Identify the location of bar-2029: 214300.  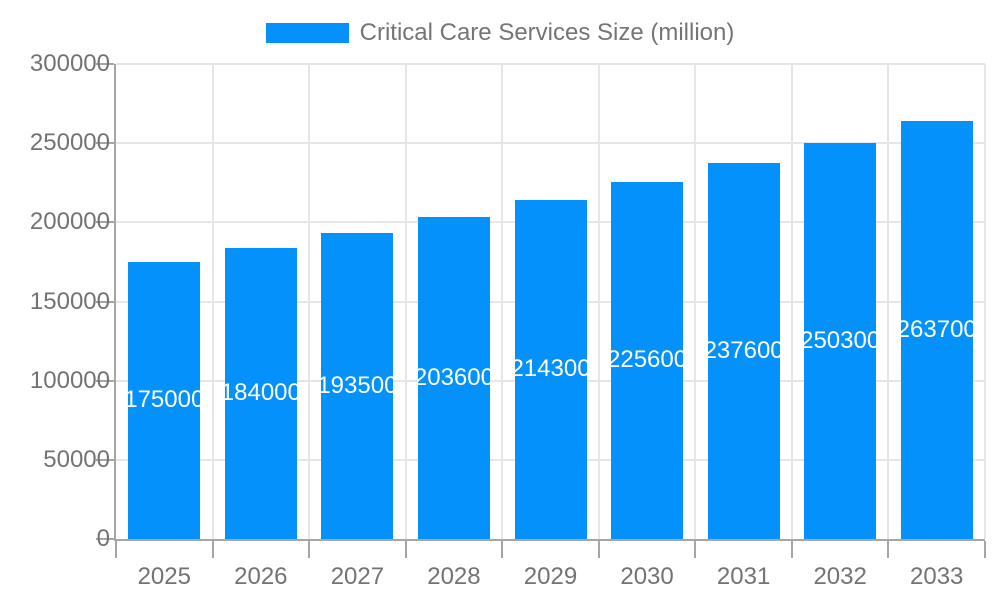
(550, 369).